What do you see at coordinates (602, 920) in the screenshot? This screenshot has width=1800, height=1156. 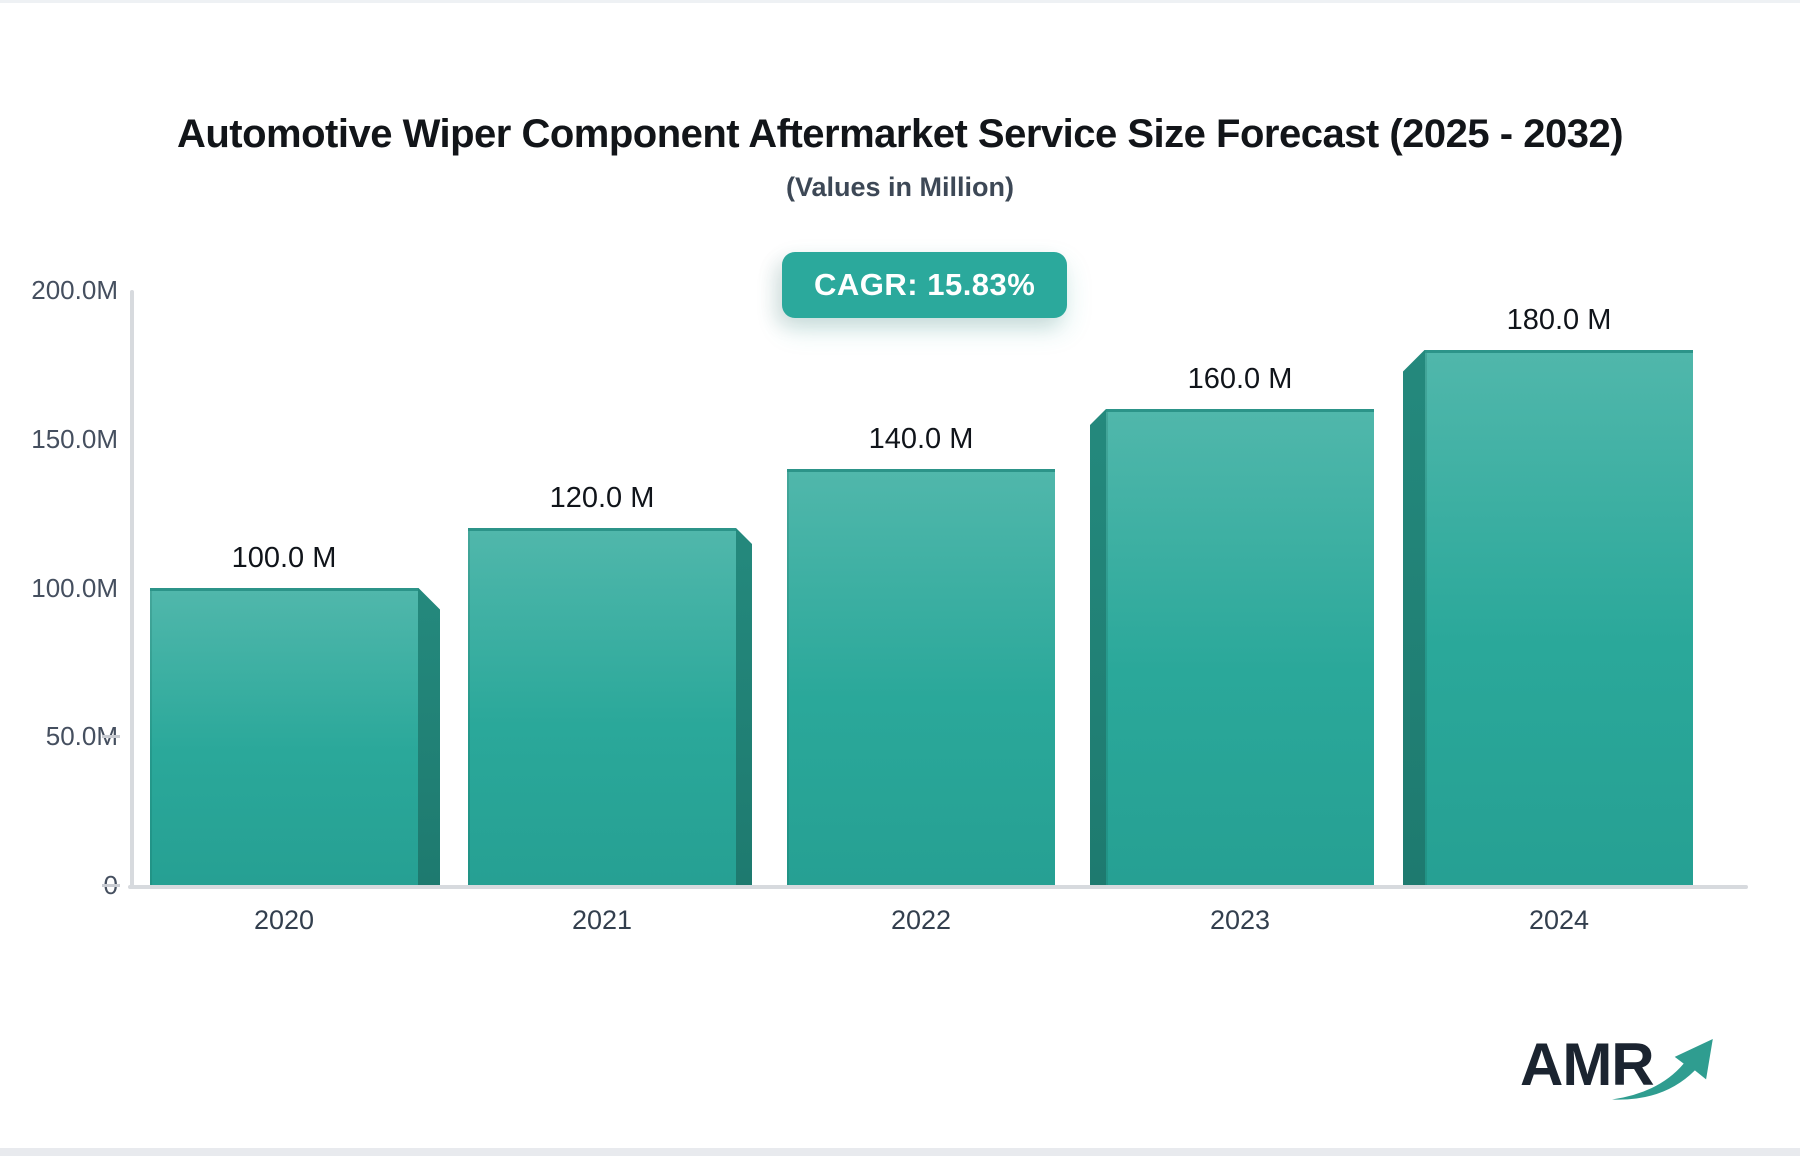 I see `x-axis-label-2021: 2021` at bounding box center [602, 920].